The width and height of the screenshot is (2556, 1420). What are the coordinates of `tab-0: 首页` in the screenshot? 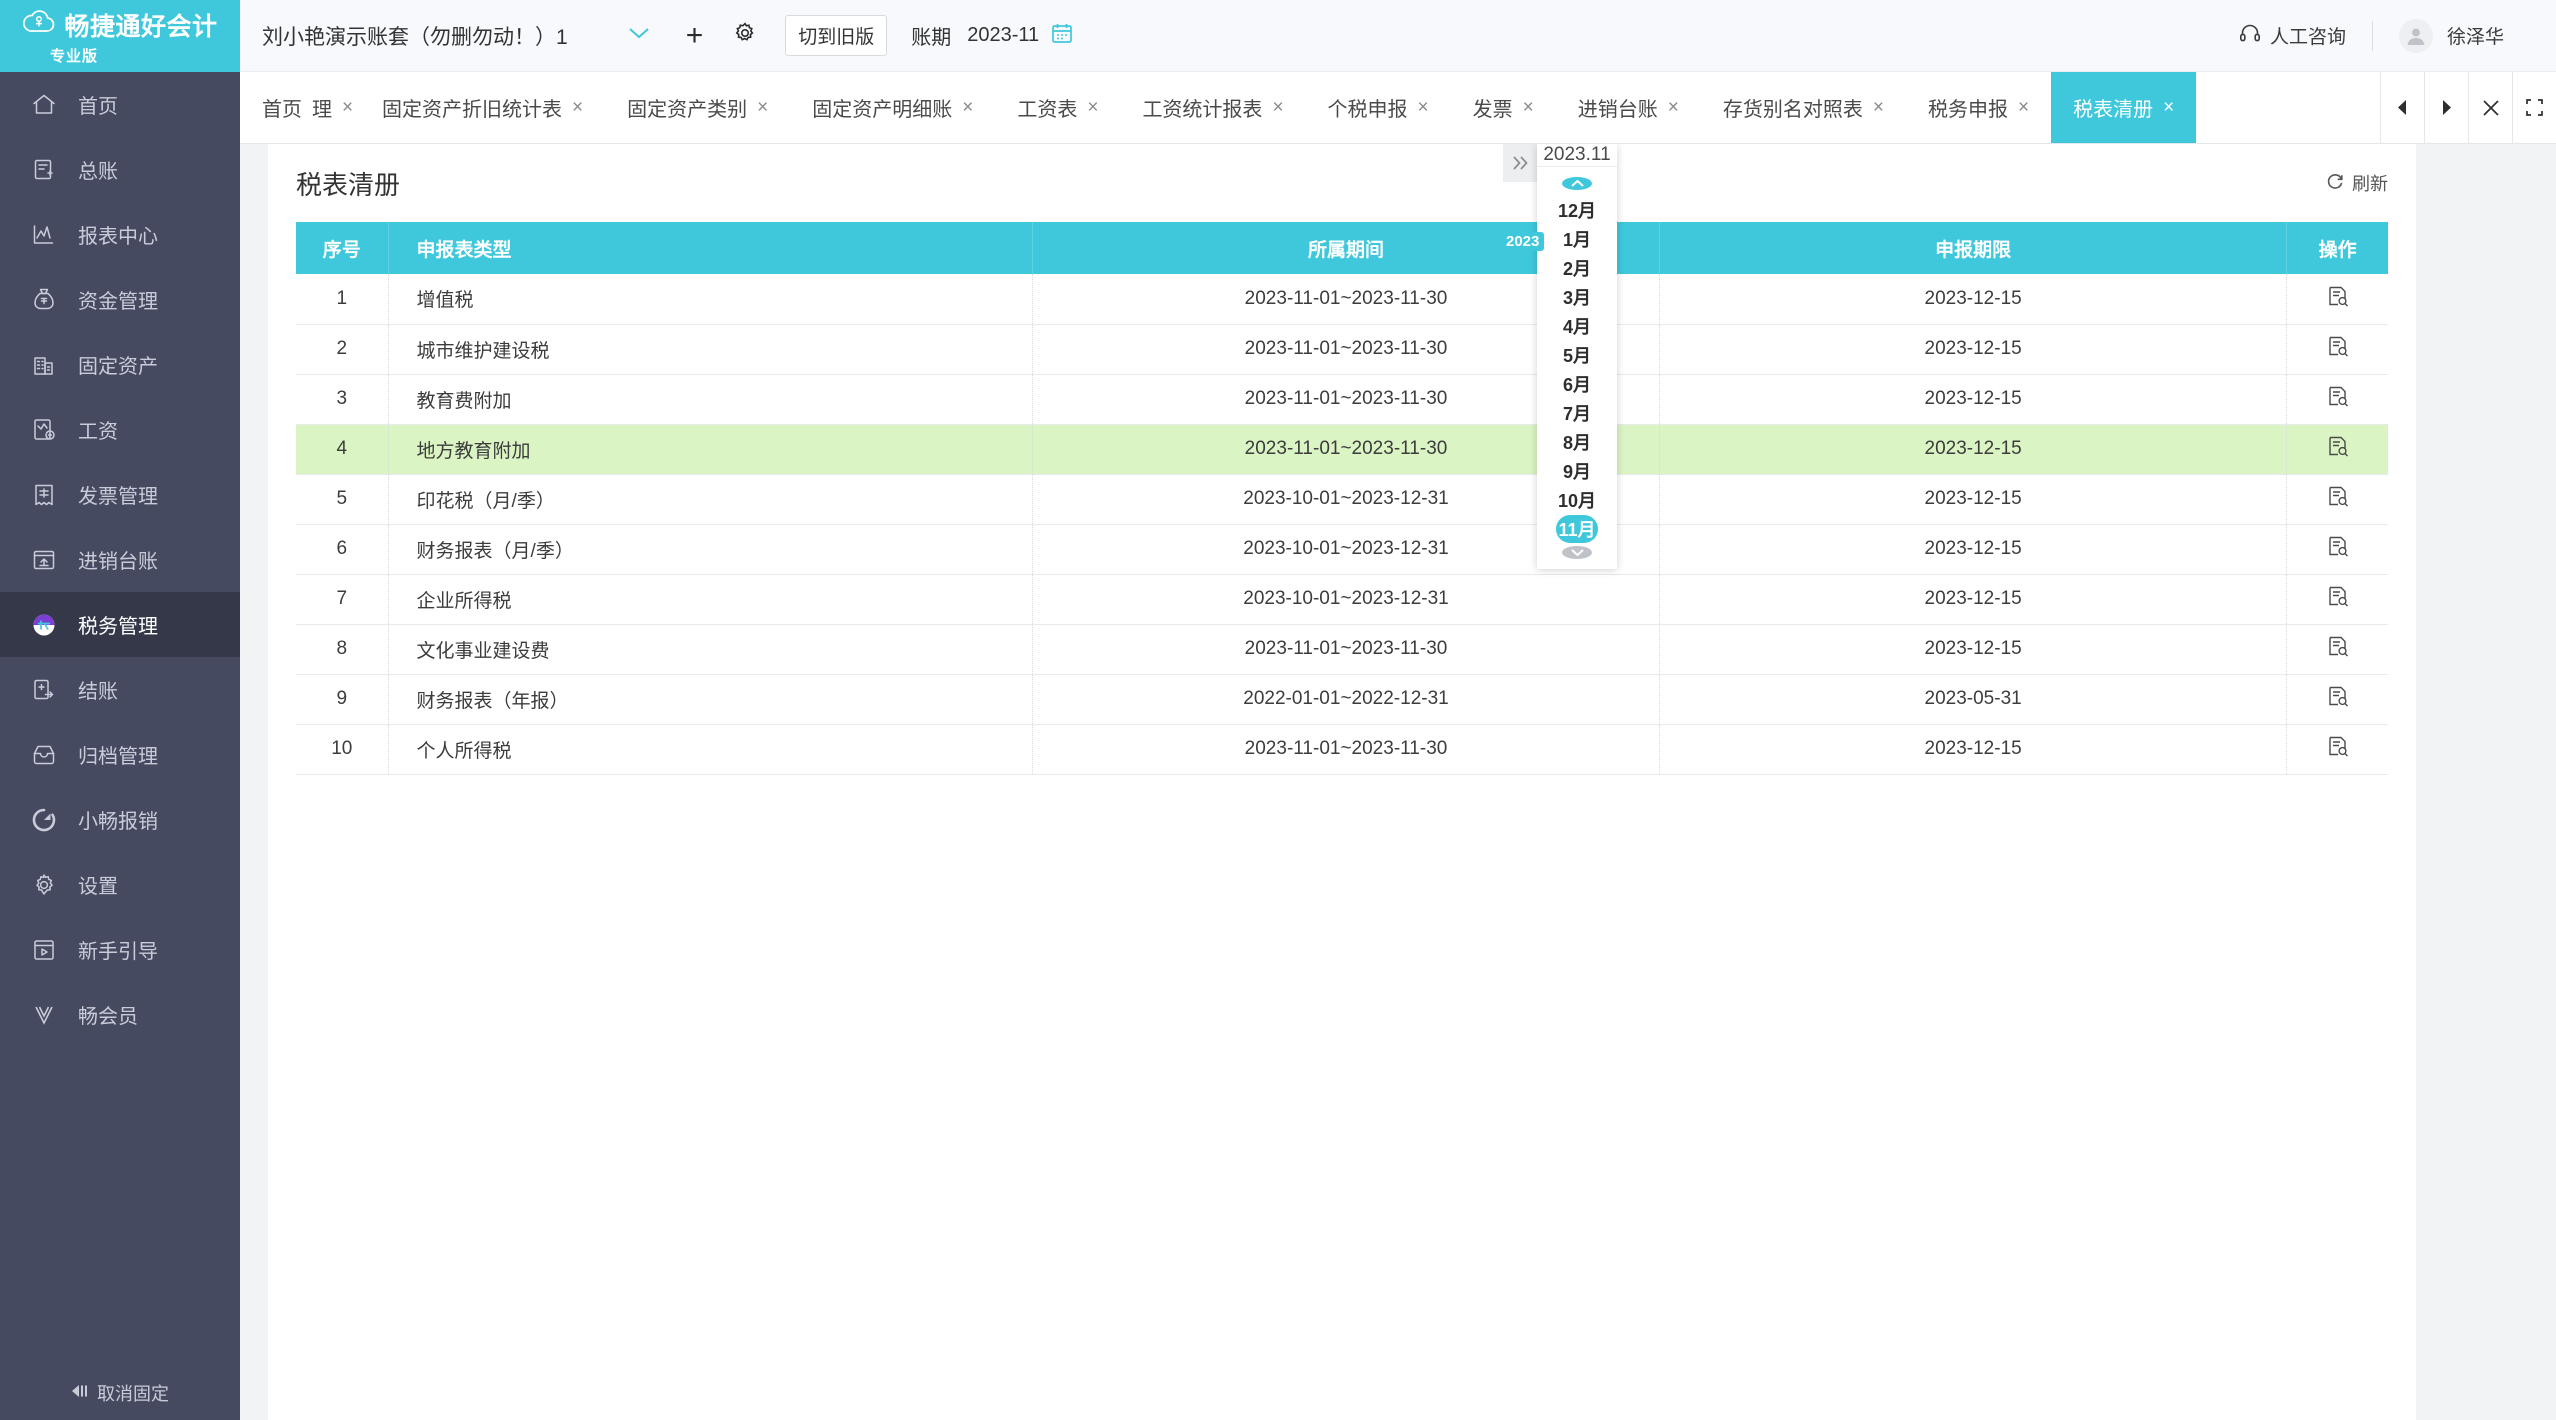 It's located at (274, 107).